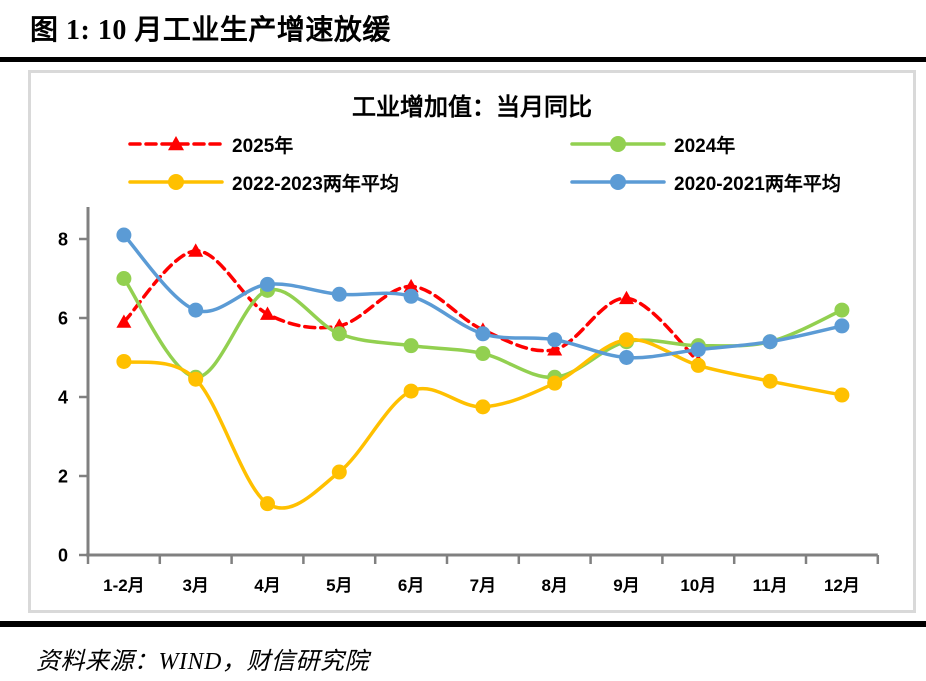 The height and width of the screenshot is (681, 926). What do you see at coordinates (520, 163) in the screenshot?
I see `chart-legend: 2025年 2024年 2022-2023两年平均 2020-2021两年平均` at bounding box center [520, 163].